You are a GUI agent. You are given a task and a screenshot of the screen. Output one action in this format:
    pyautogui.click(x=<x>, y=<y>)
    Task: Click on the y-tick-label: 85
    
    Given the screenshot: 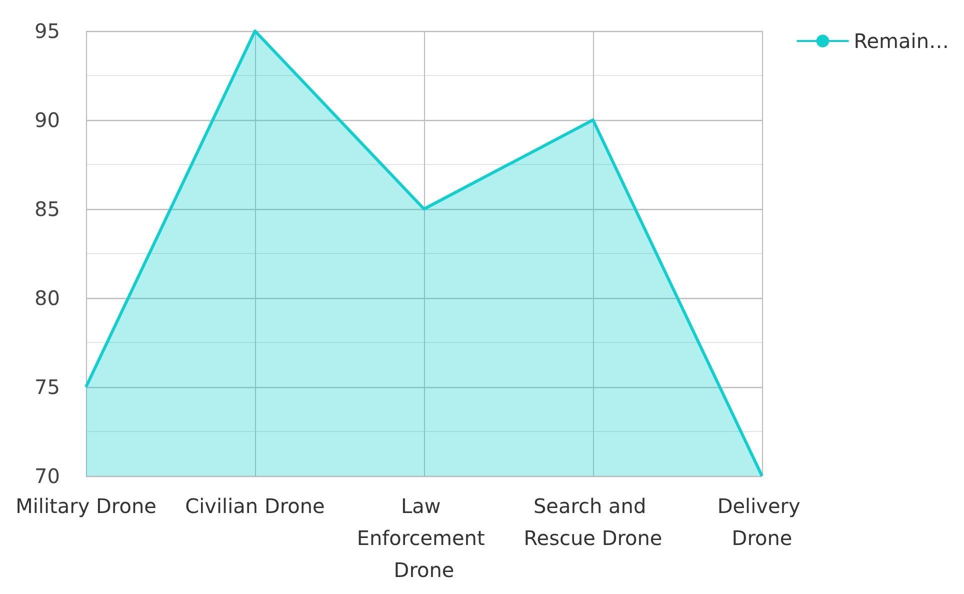 What is the action you would take?
    pyautogui.click(x=47, y=209)
    